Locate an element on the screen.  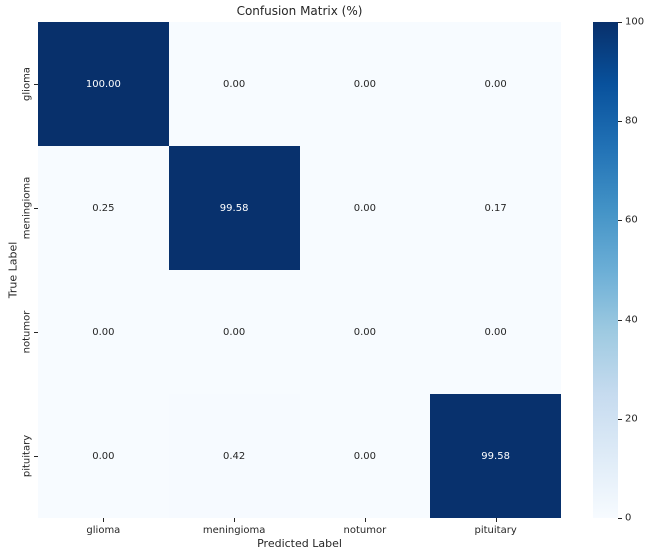
heatmap-cell-glioma-meningioma: 0.00 is located at coordinates (234, 84).